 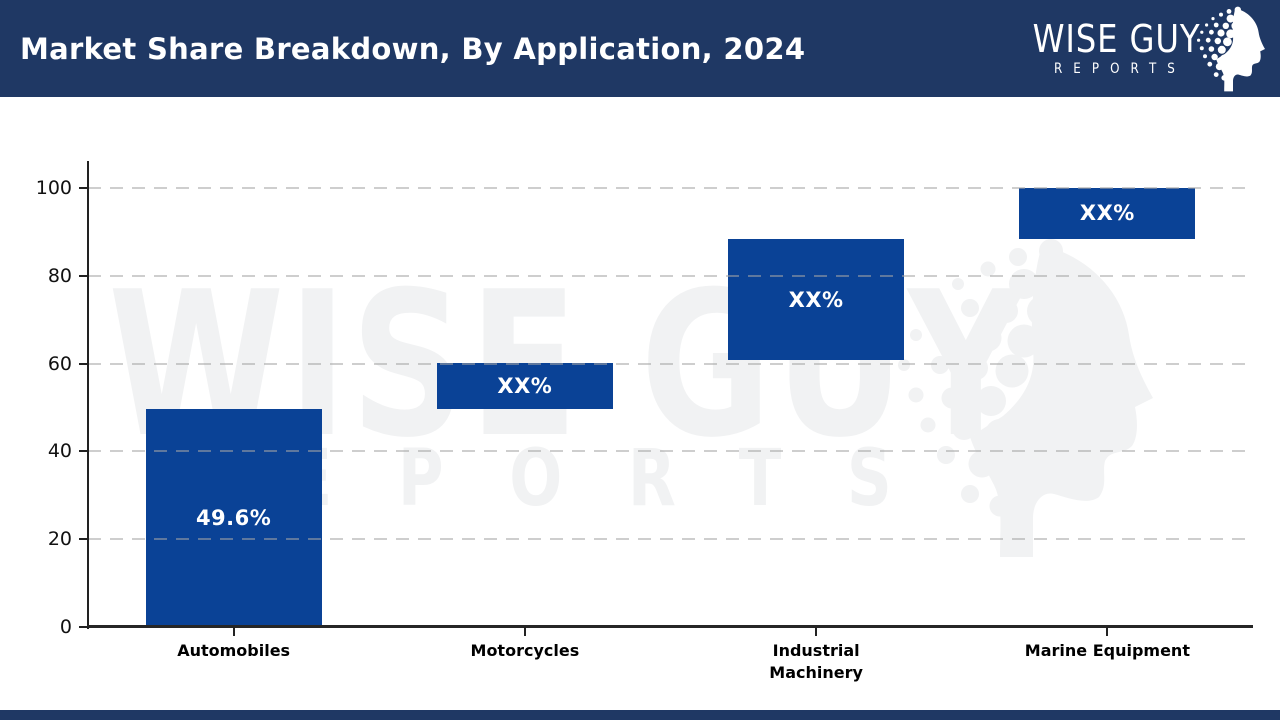 What do you see at coordinates (1231, 48) in the screenshot?
I see `head-profile-icon` at bounding box center [1231, 48].